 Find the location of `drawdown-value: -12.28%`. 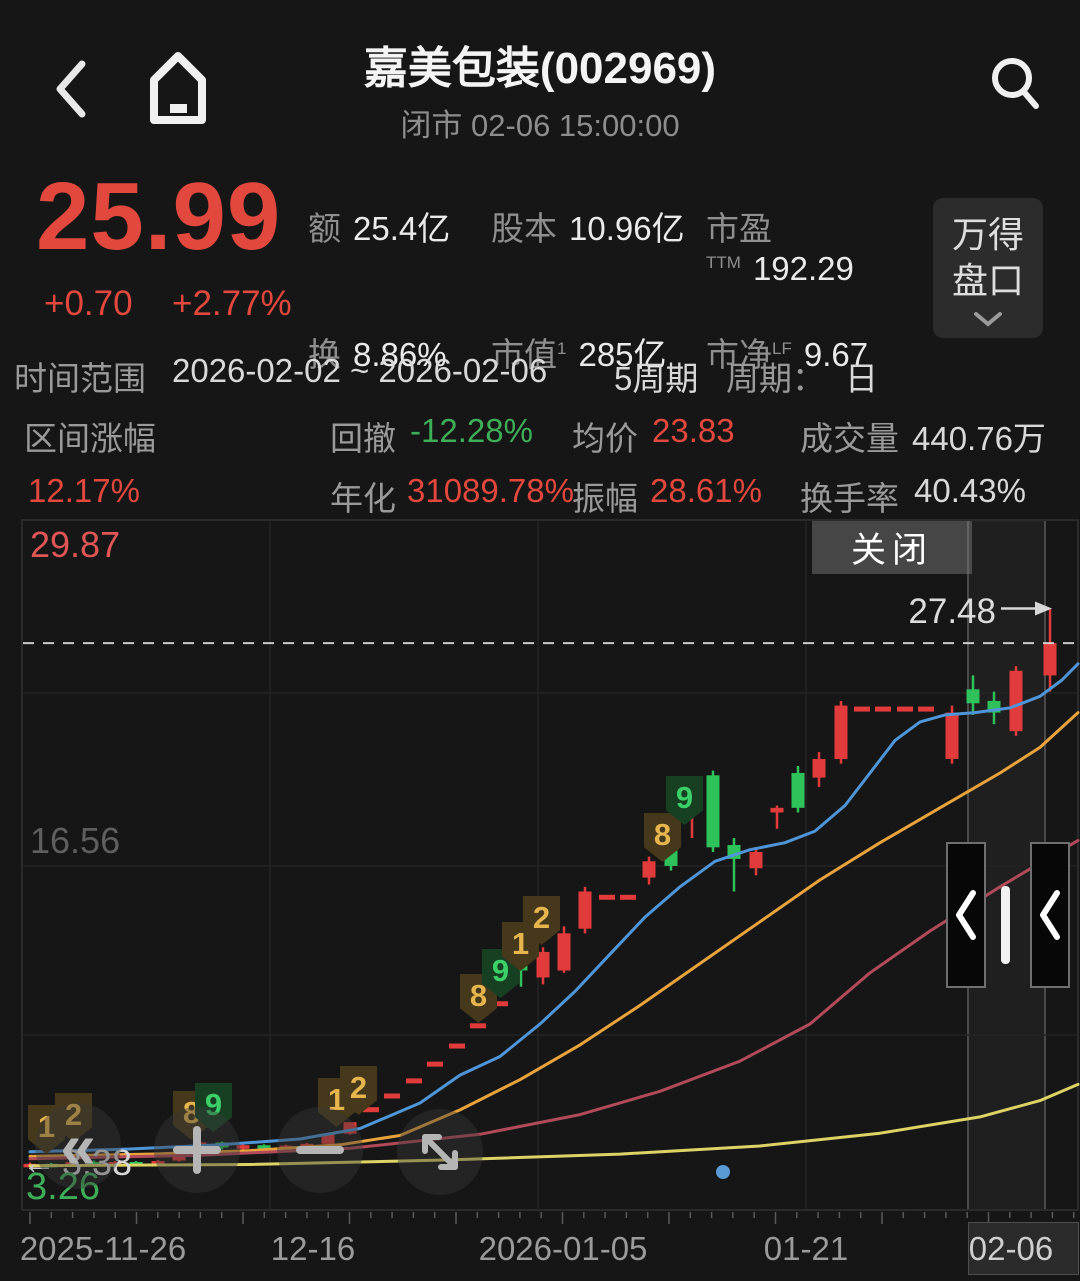

drawdown-value: -12.28% is located at coordinates (471, 430).